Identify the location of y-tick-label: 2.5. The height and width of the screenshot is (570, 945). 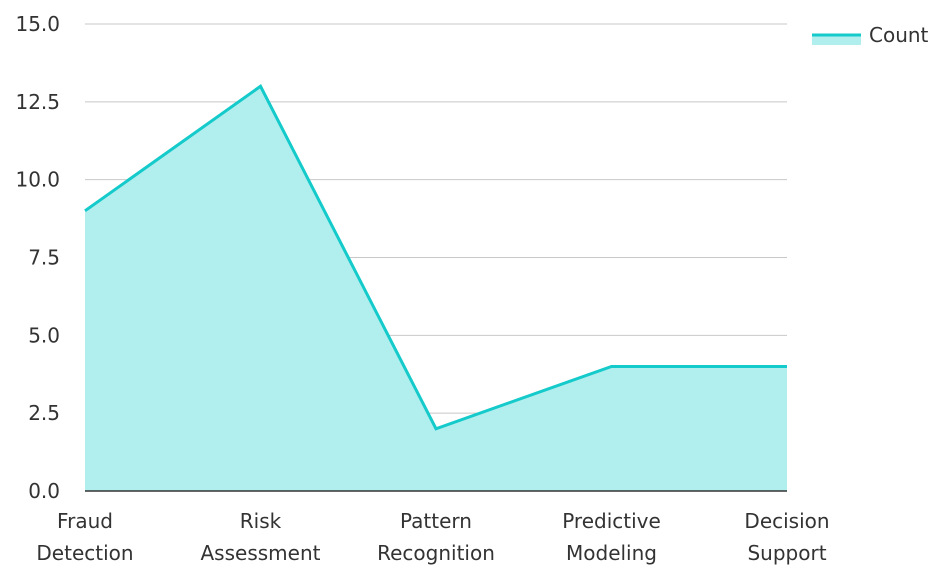
(44, 413).